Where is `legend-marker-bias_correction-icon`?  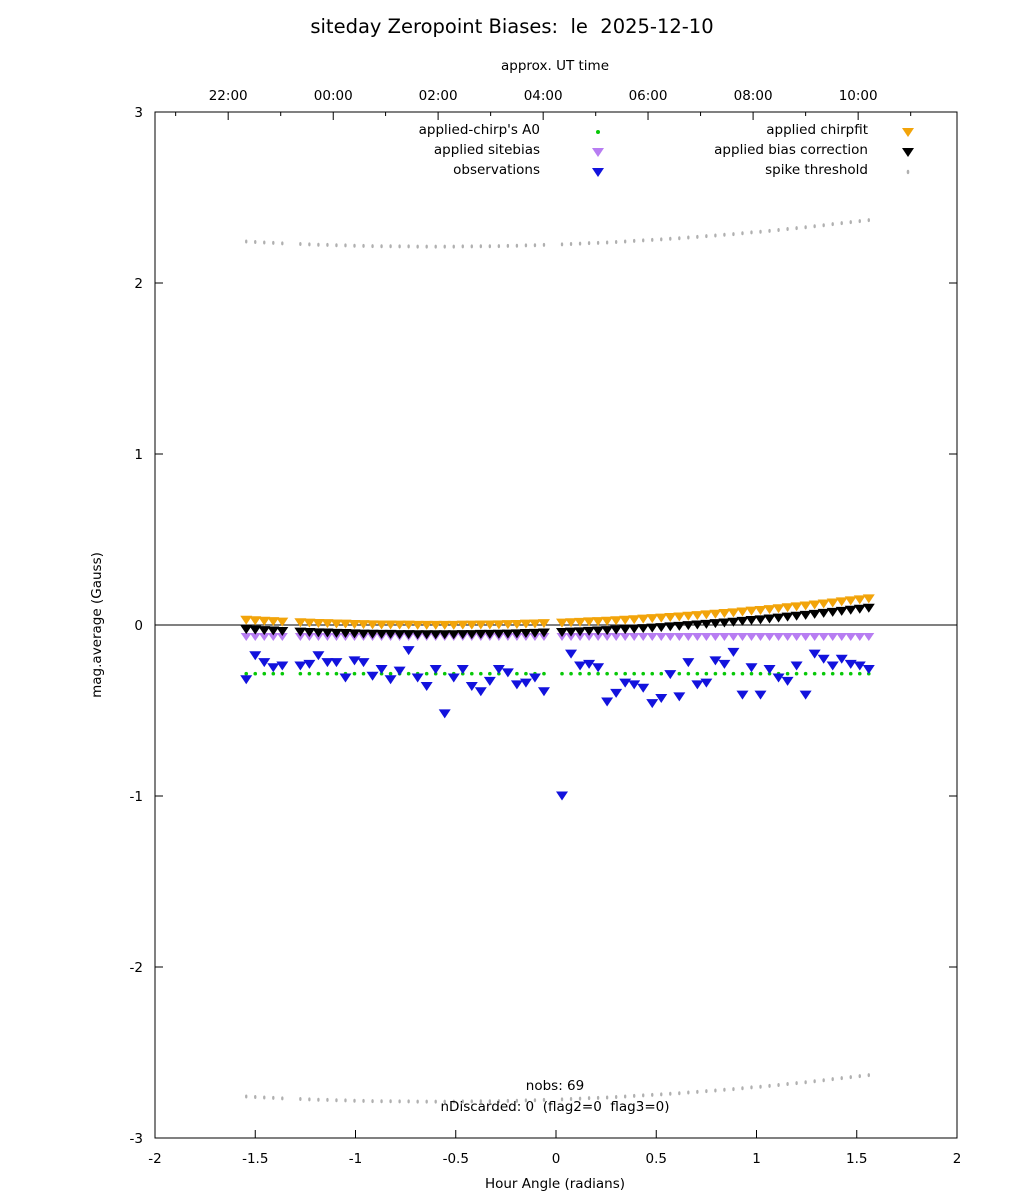
legend-marker-bias_correction-icon is located at coordinates (908, 153).